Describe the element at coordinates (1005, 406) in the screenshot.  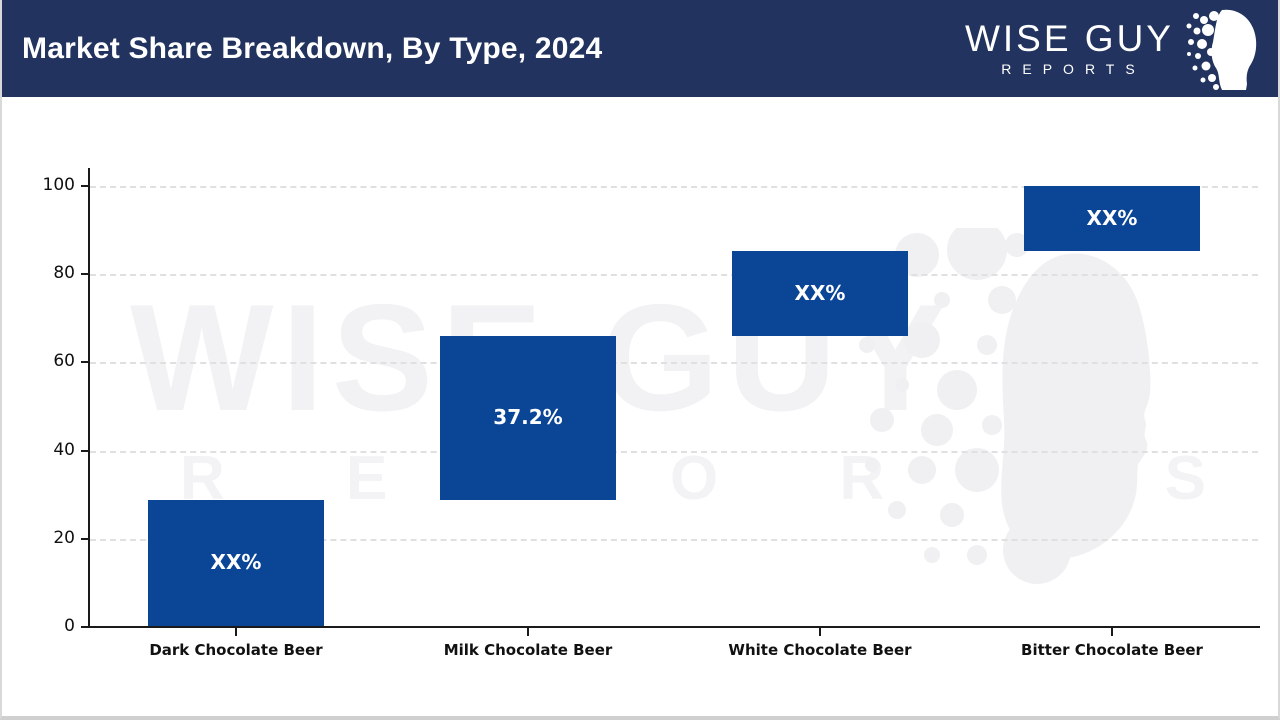
I see `watermark-head-icon` at that location.